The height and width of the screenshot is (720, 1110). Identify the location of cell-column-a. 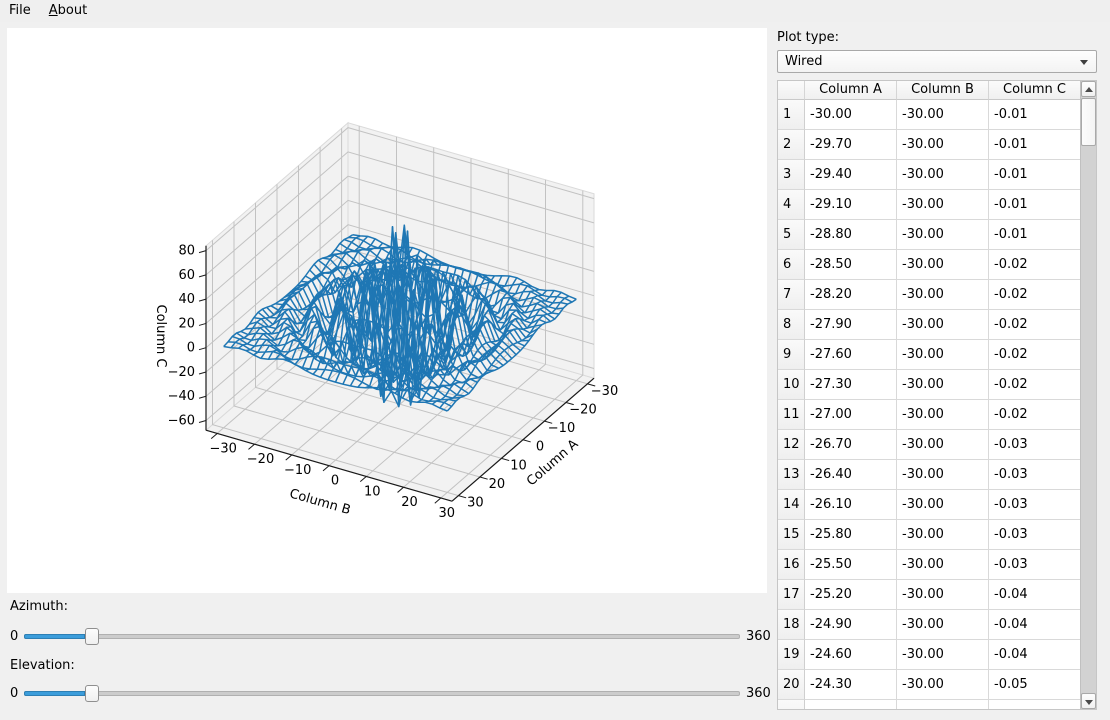
(851, 704).